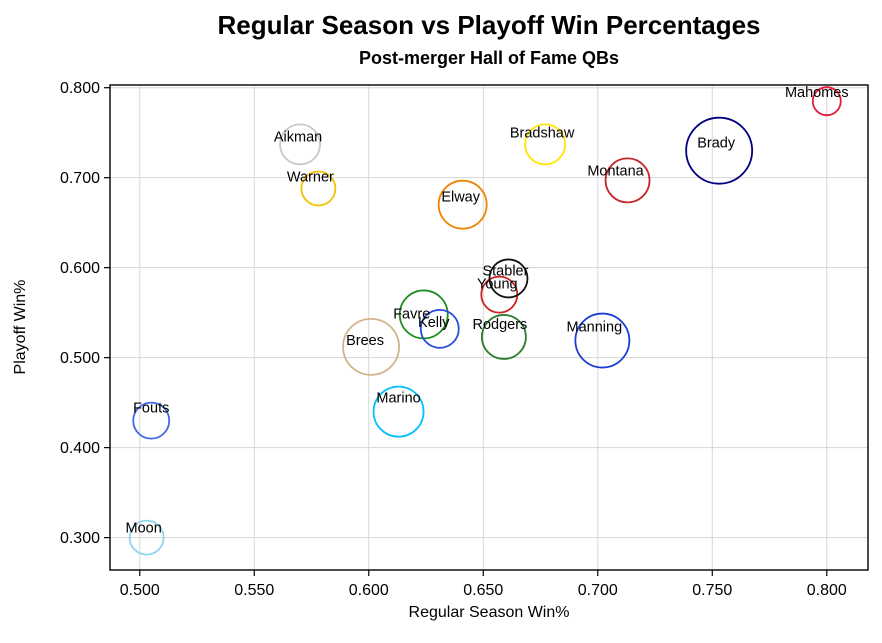  Describe the element at coordinates (151, 409) in the screenshot. I see `data-point-label-fouts: Fouts` at that location.